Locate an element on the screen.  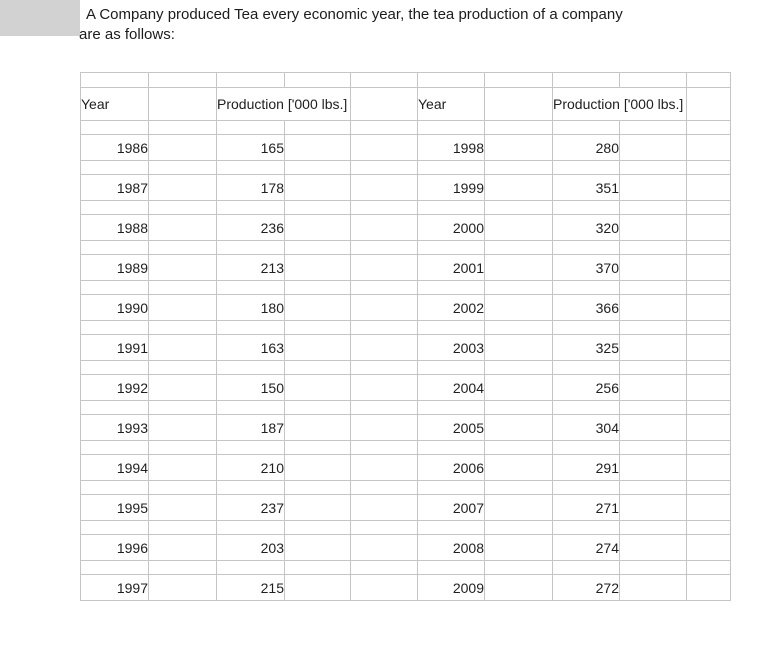
production-cell-right: 366 is located at coordinates (586, 307).